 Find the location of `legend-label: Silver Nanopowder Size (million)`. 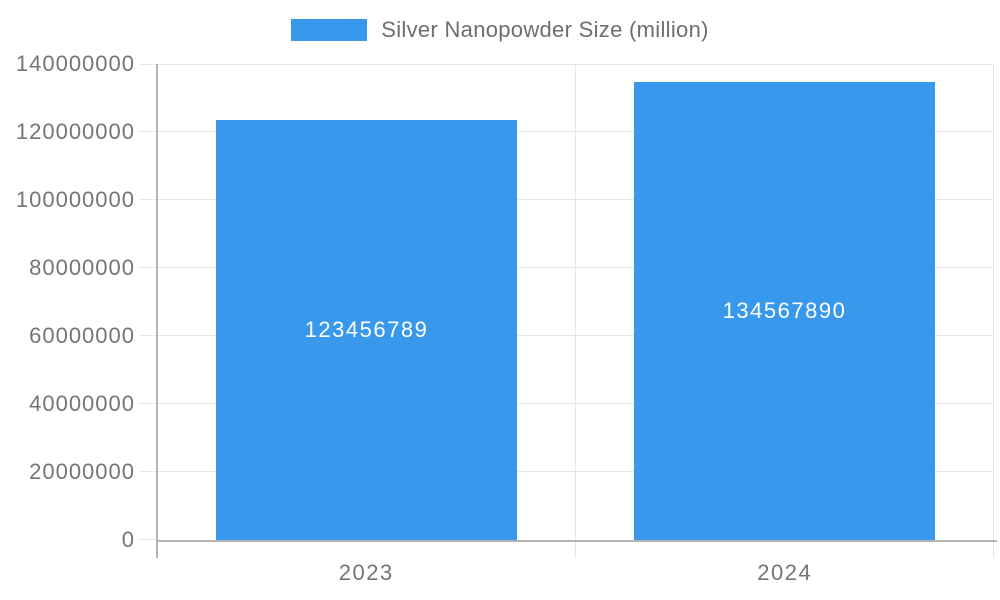

legend-label: Silver Nanopowder Size (million) is located at coordinates (545, 29).